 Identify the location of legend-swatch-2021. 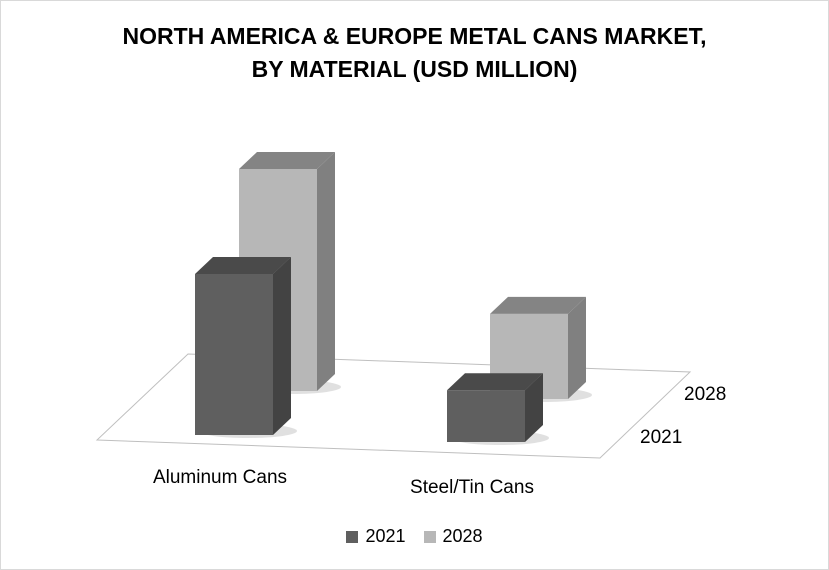
(352, 536).